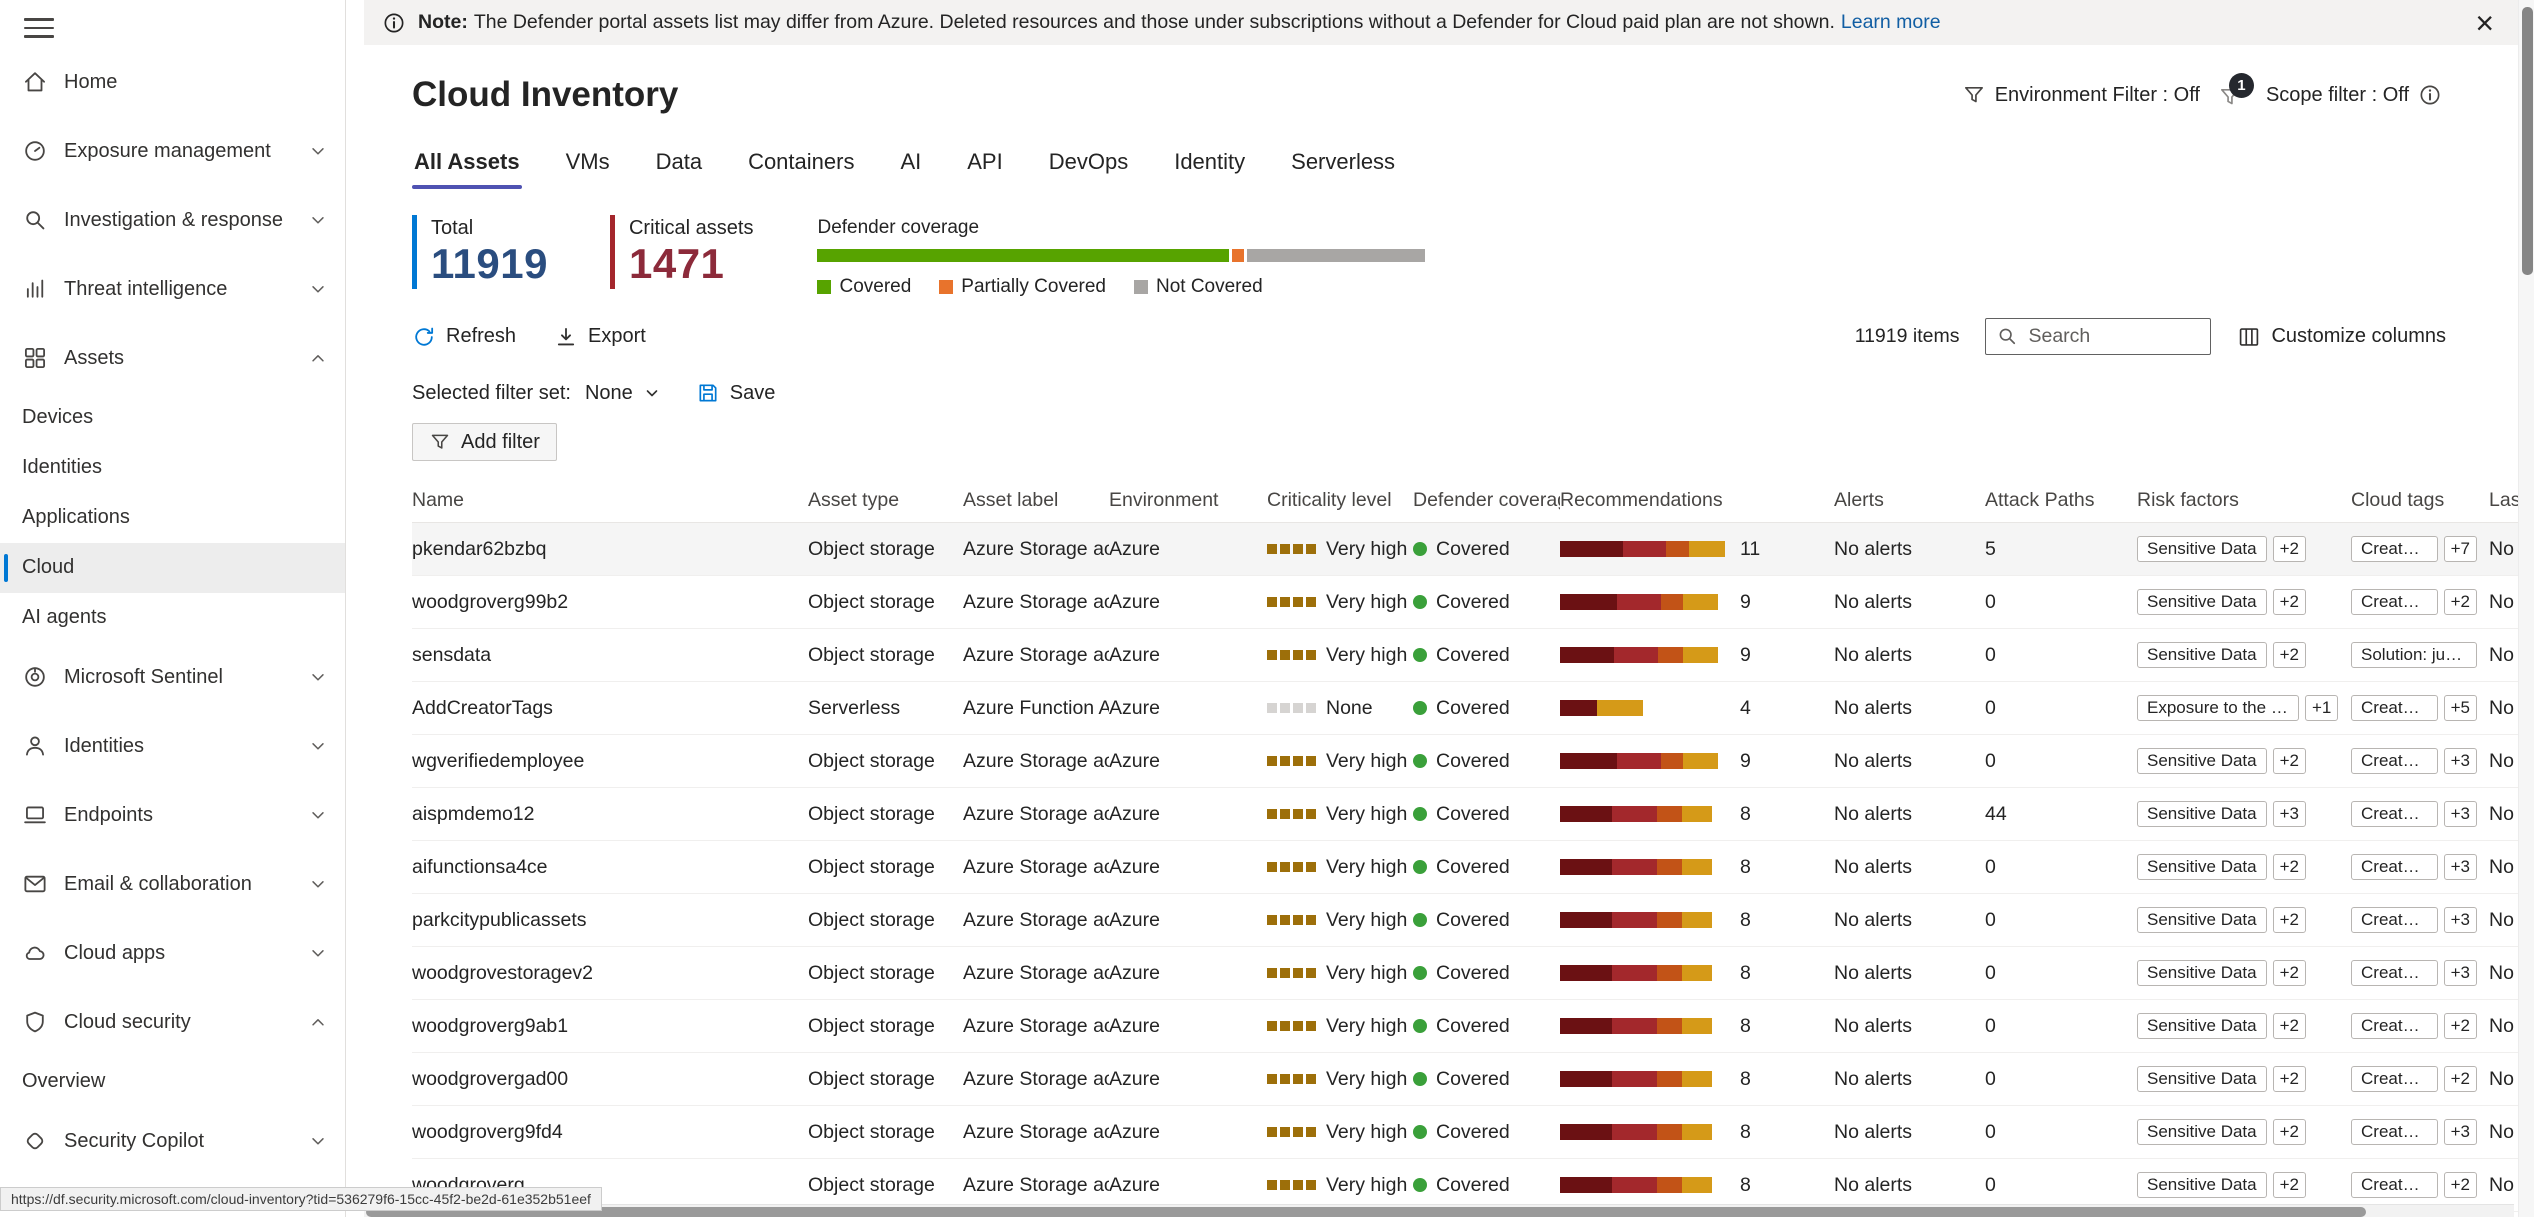 The width and height of the screenshot is (2534, 1217). What do you see at coordinates (498, 760) in the screenshot?
I see `cell-name: wgverifiedemployee` at bounding box center [498, 760].